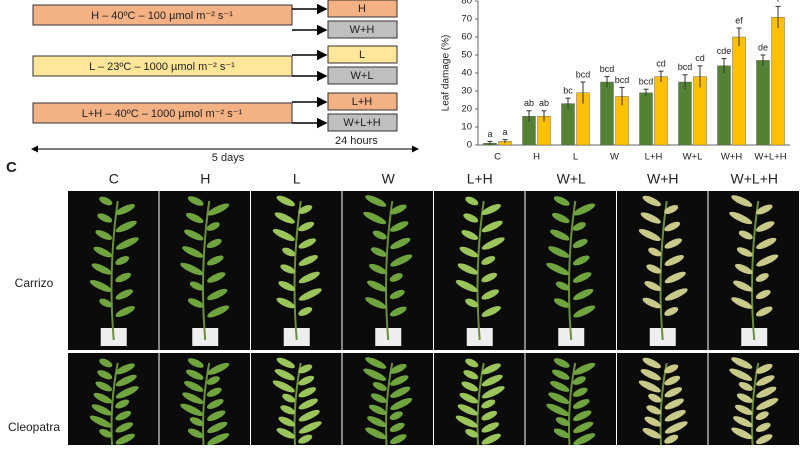 The width and height of the screenshot is (800, 450). I want to click on x-tick-label: H, so click(536, 157).